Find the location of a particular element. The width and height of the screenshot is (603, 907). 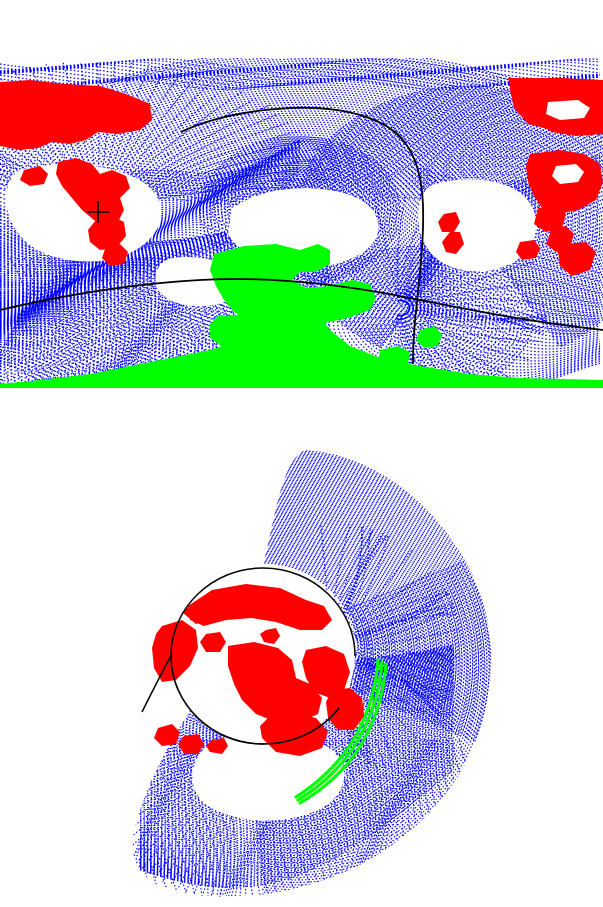

green-terminator-streak is located at coordinates (341, 731).